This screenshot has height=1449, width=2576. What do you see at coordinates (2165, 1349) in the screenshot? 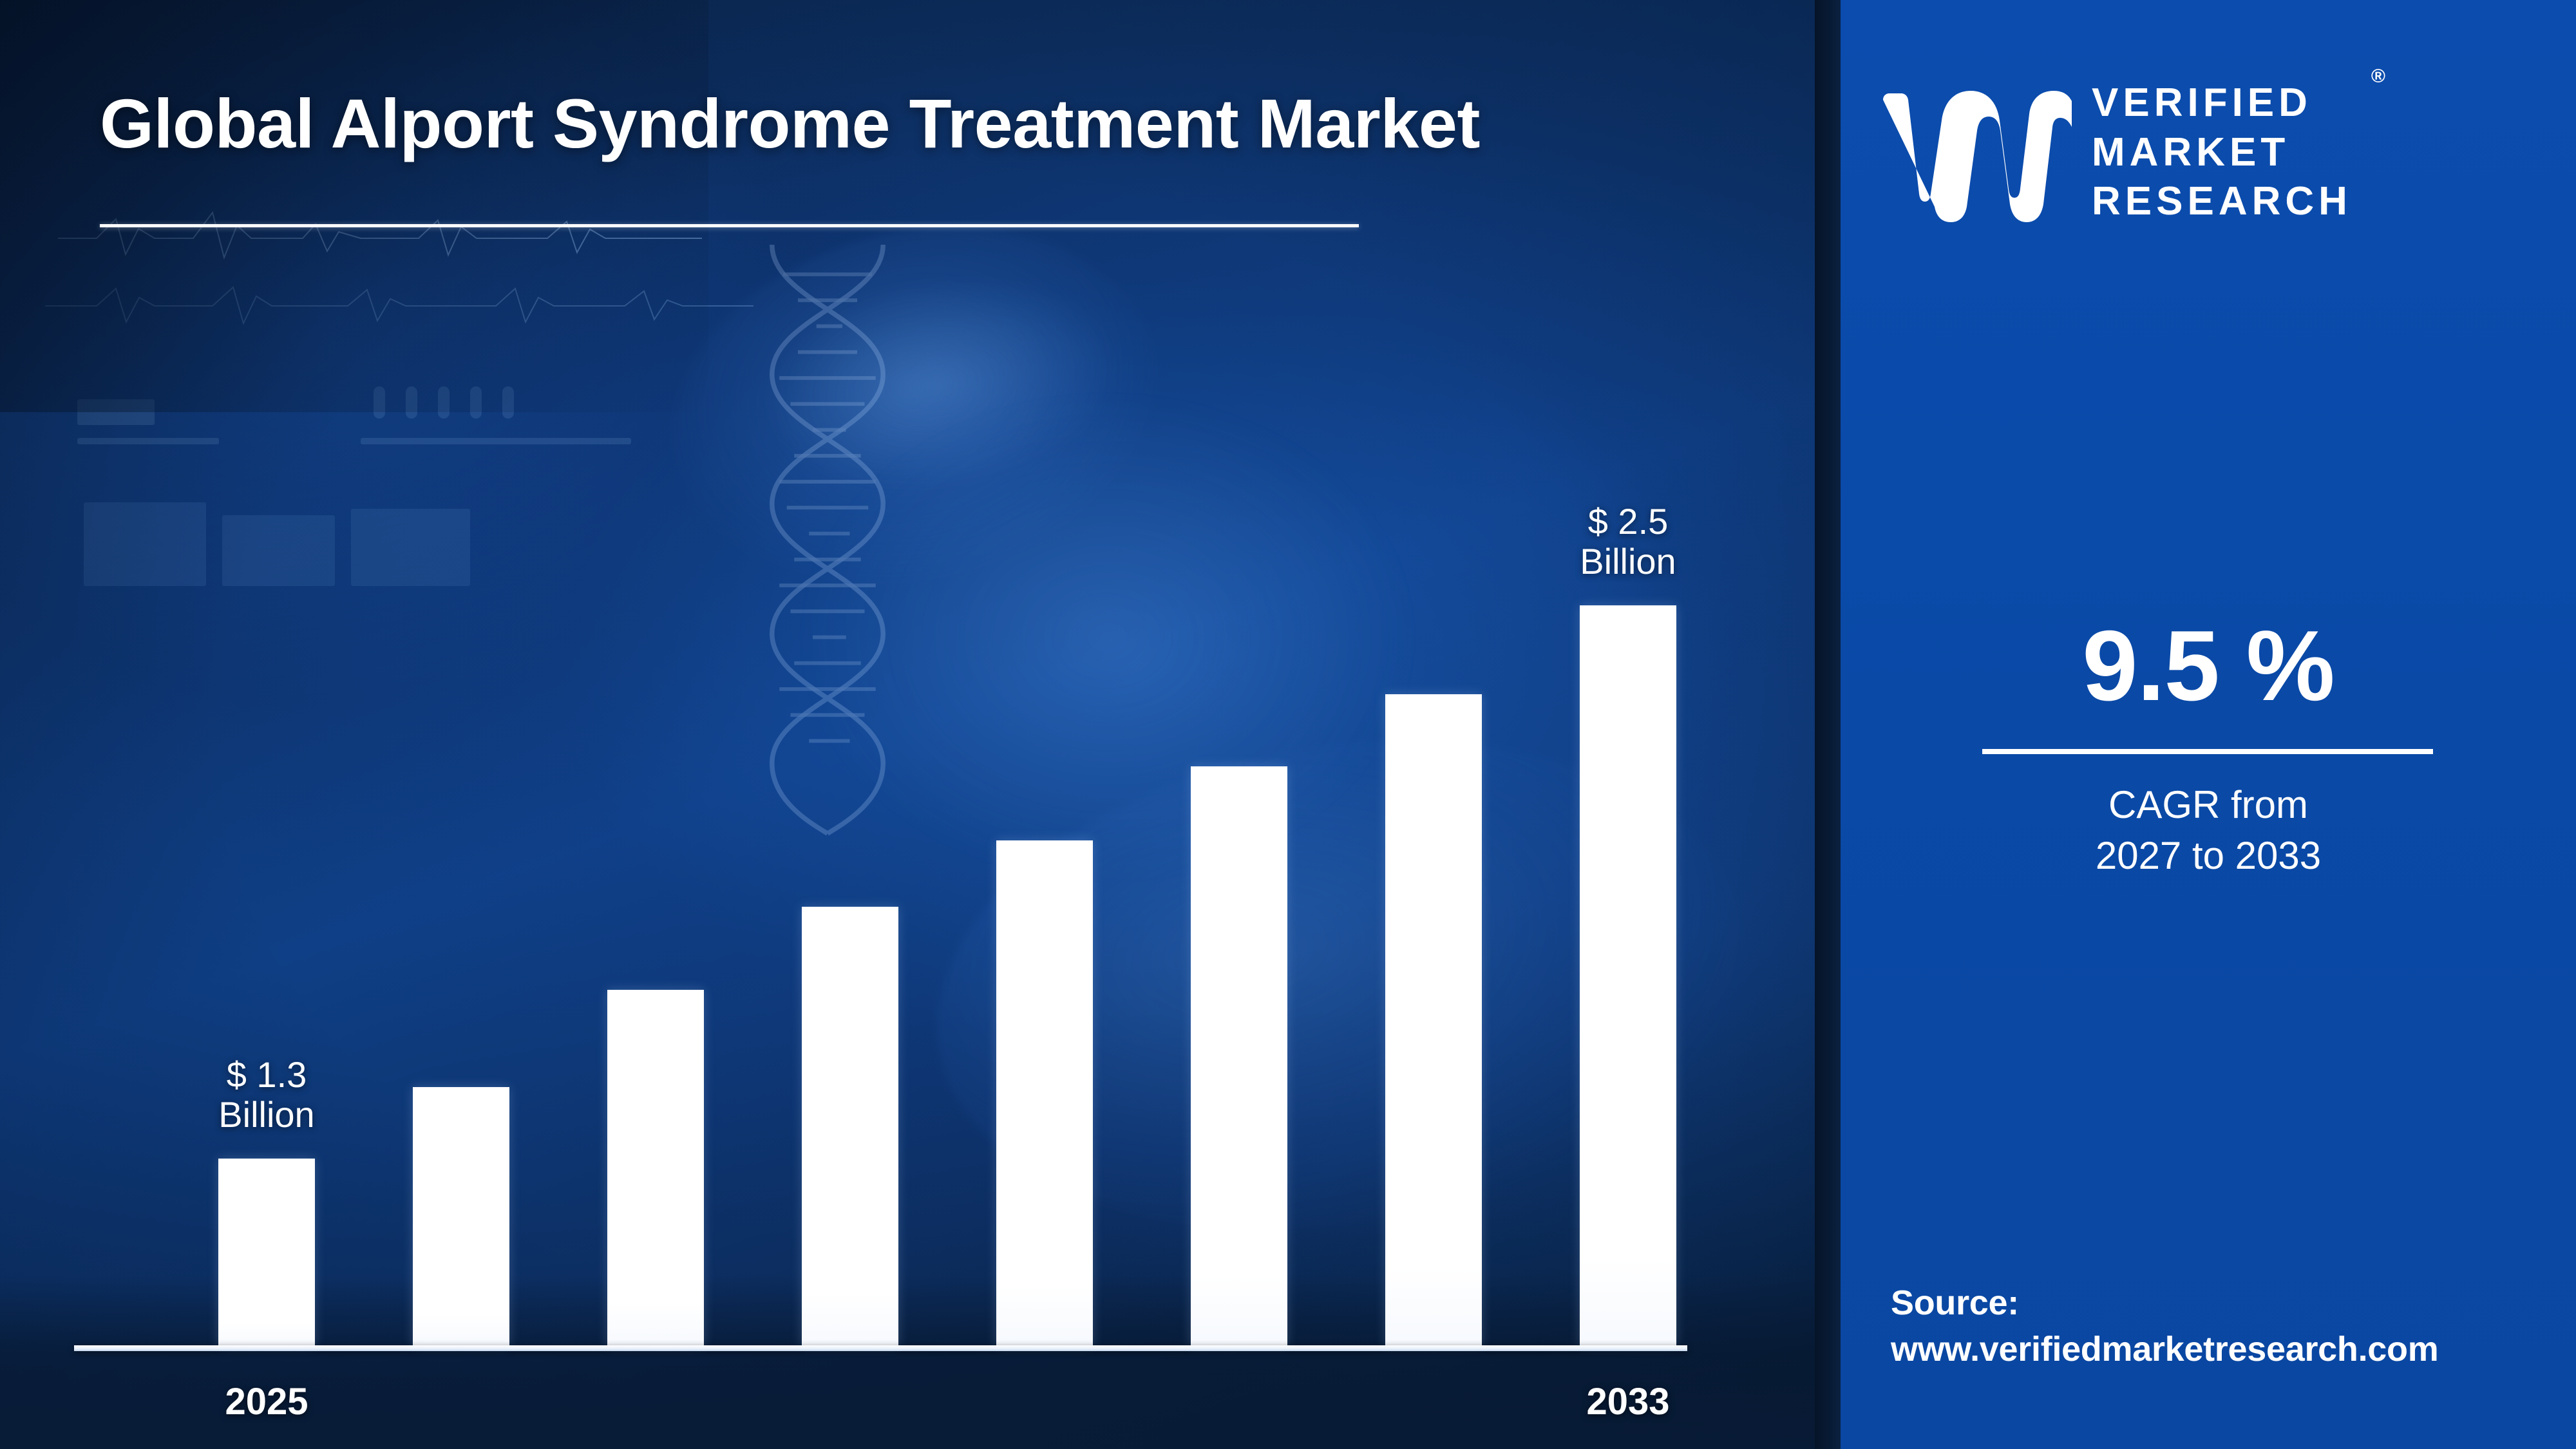
I see `source-url: www.verifiedmarketresearch.com` at bounding box center [2165, 1349].